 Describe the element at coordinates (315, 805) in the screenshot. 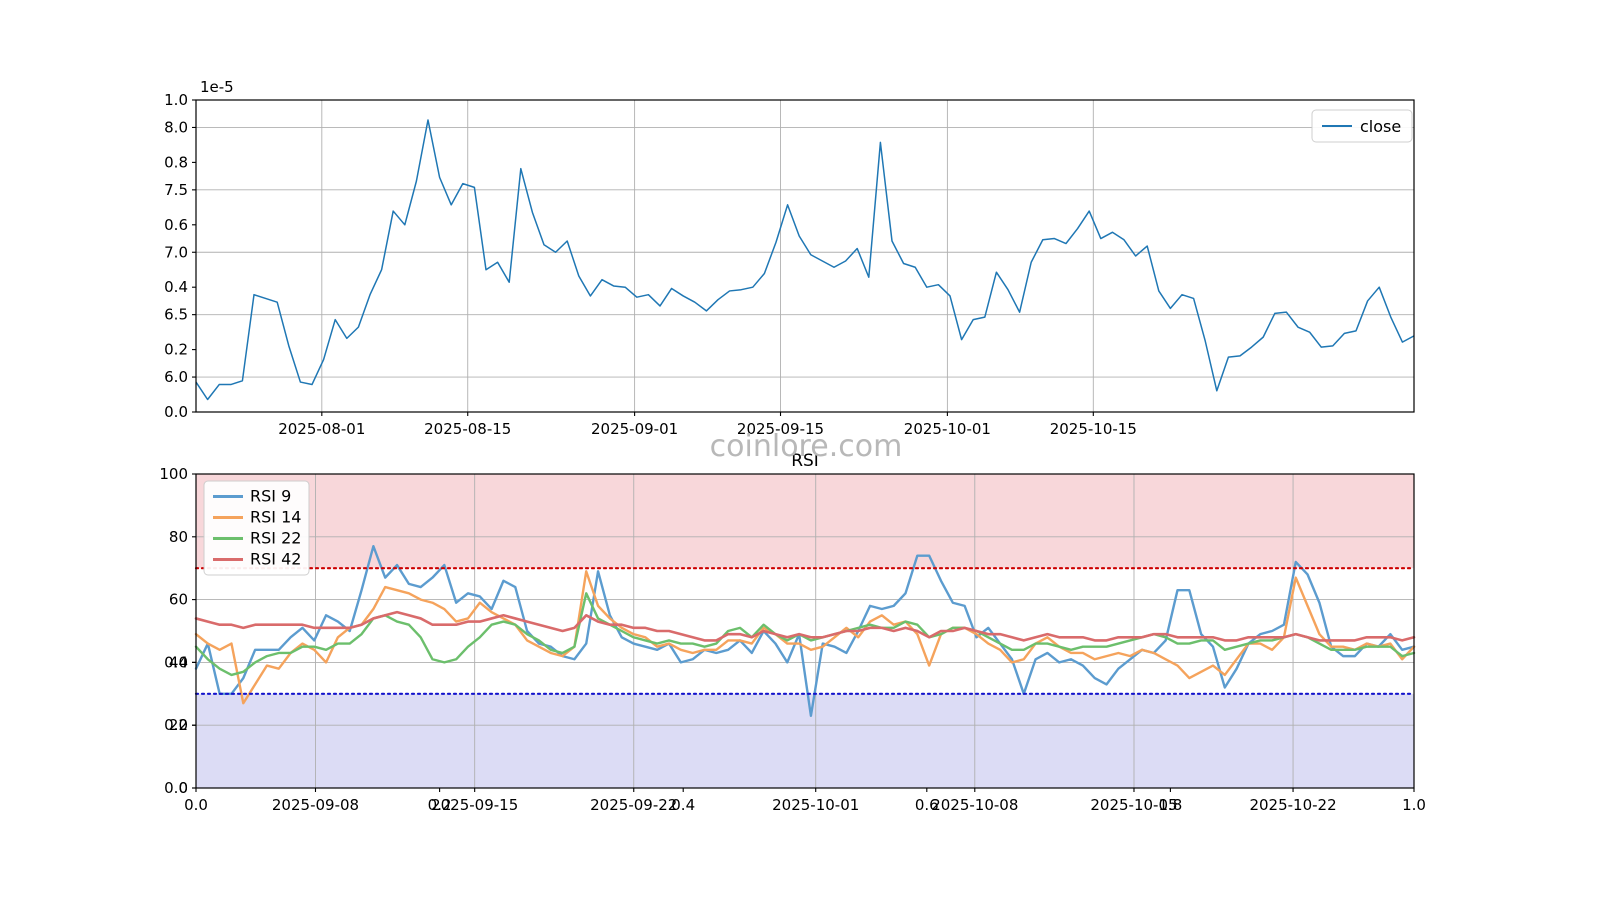

I see `rsi-xtick-label: 2025-09-08` at that location.